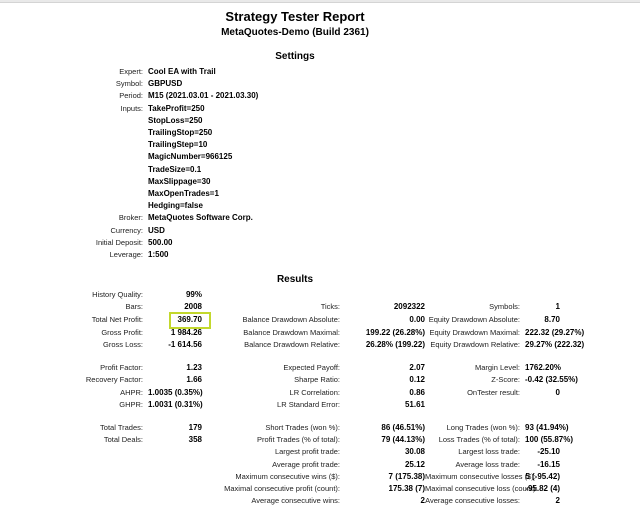 Image resolution: width=640 pixels, height=508 pixels. Describe the element at coordinates (186, 332) in the screenshot. I see `result-value: 1 984.26` at that location.